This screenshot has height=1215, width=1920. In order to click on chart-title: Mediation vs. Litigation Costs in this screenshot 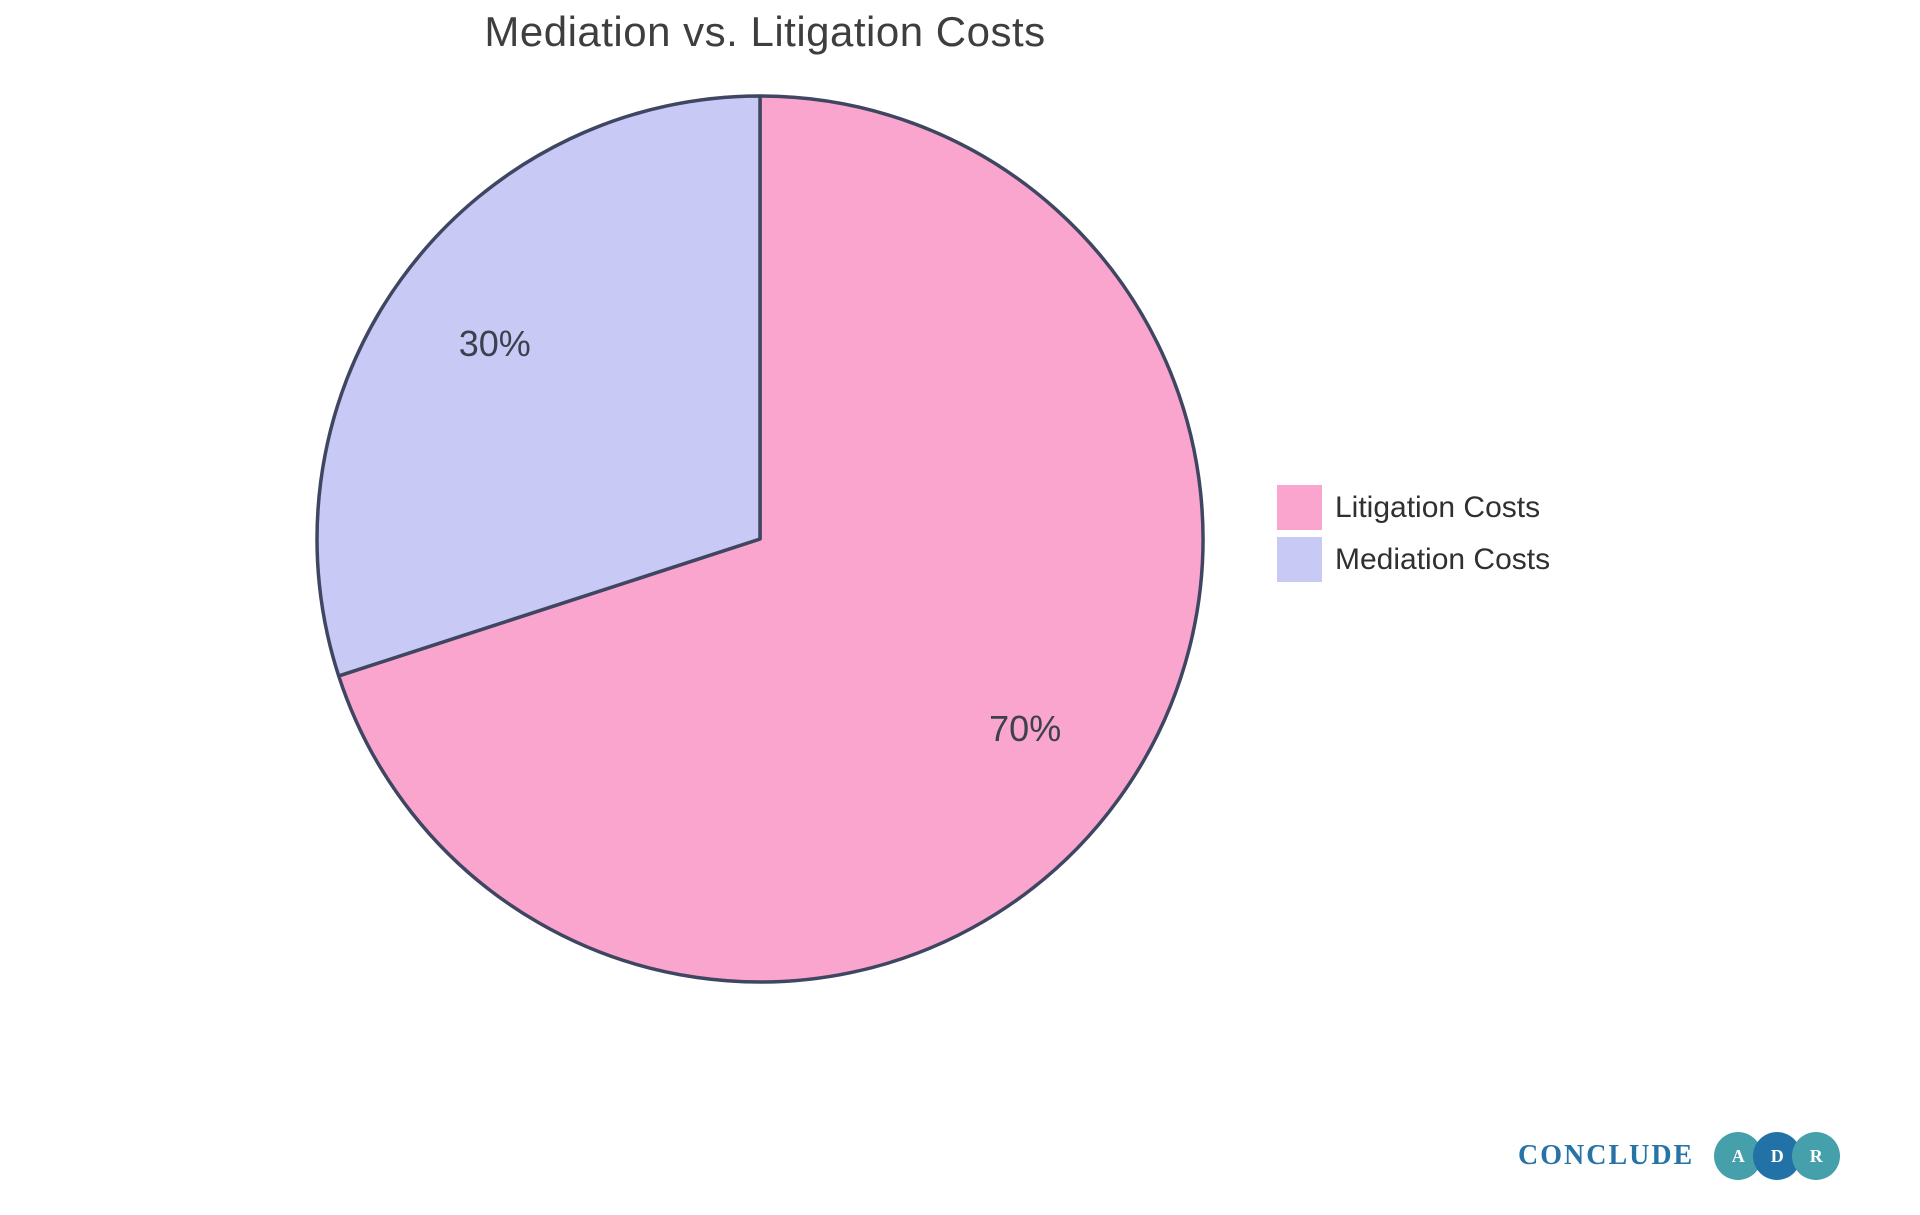, I will do `click(765, 31)`.